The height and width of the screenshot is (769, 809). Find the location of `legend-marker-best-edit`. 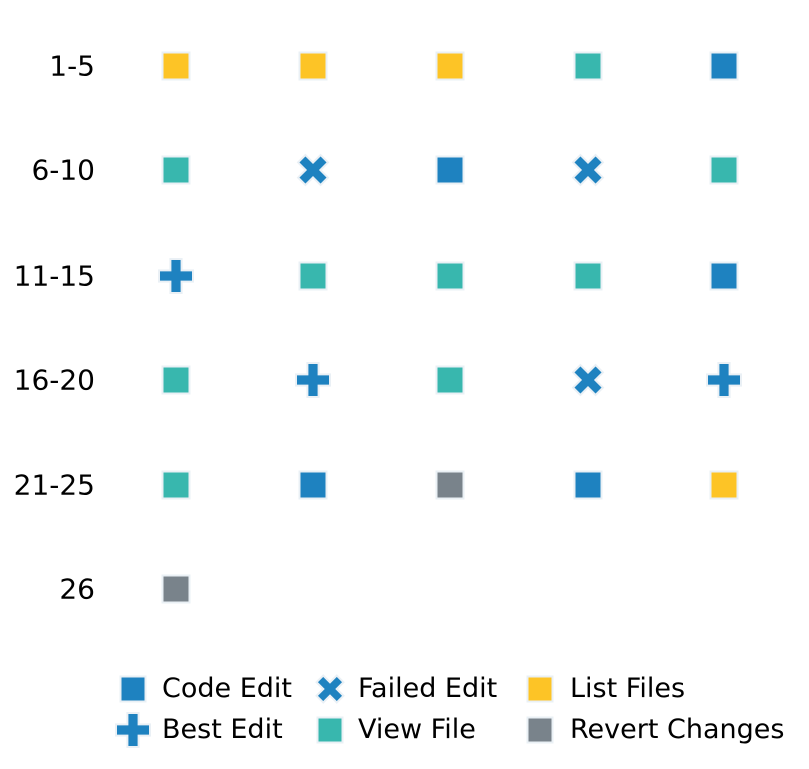

legend-marker-best-edit is located at coordinates (133, 730).